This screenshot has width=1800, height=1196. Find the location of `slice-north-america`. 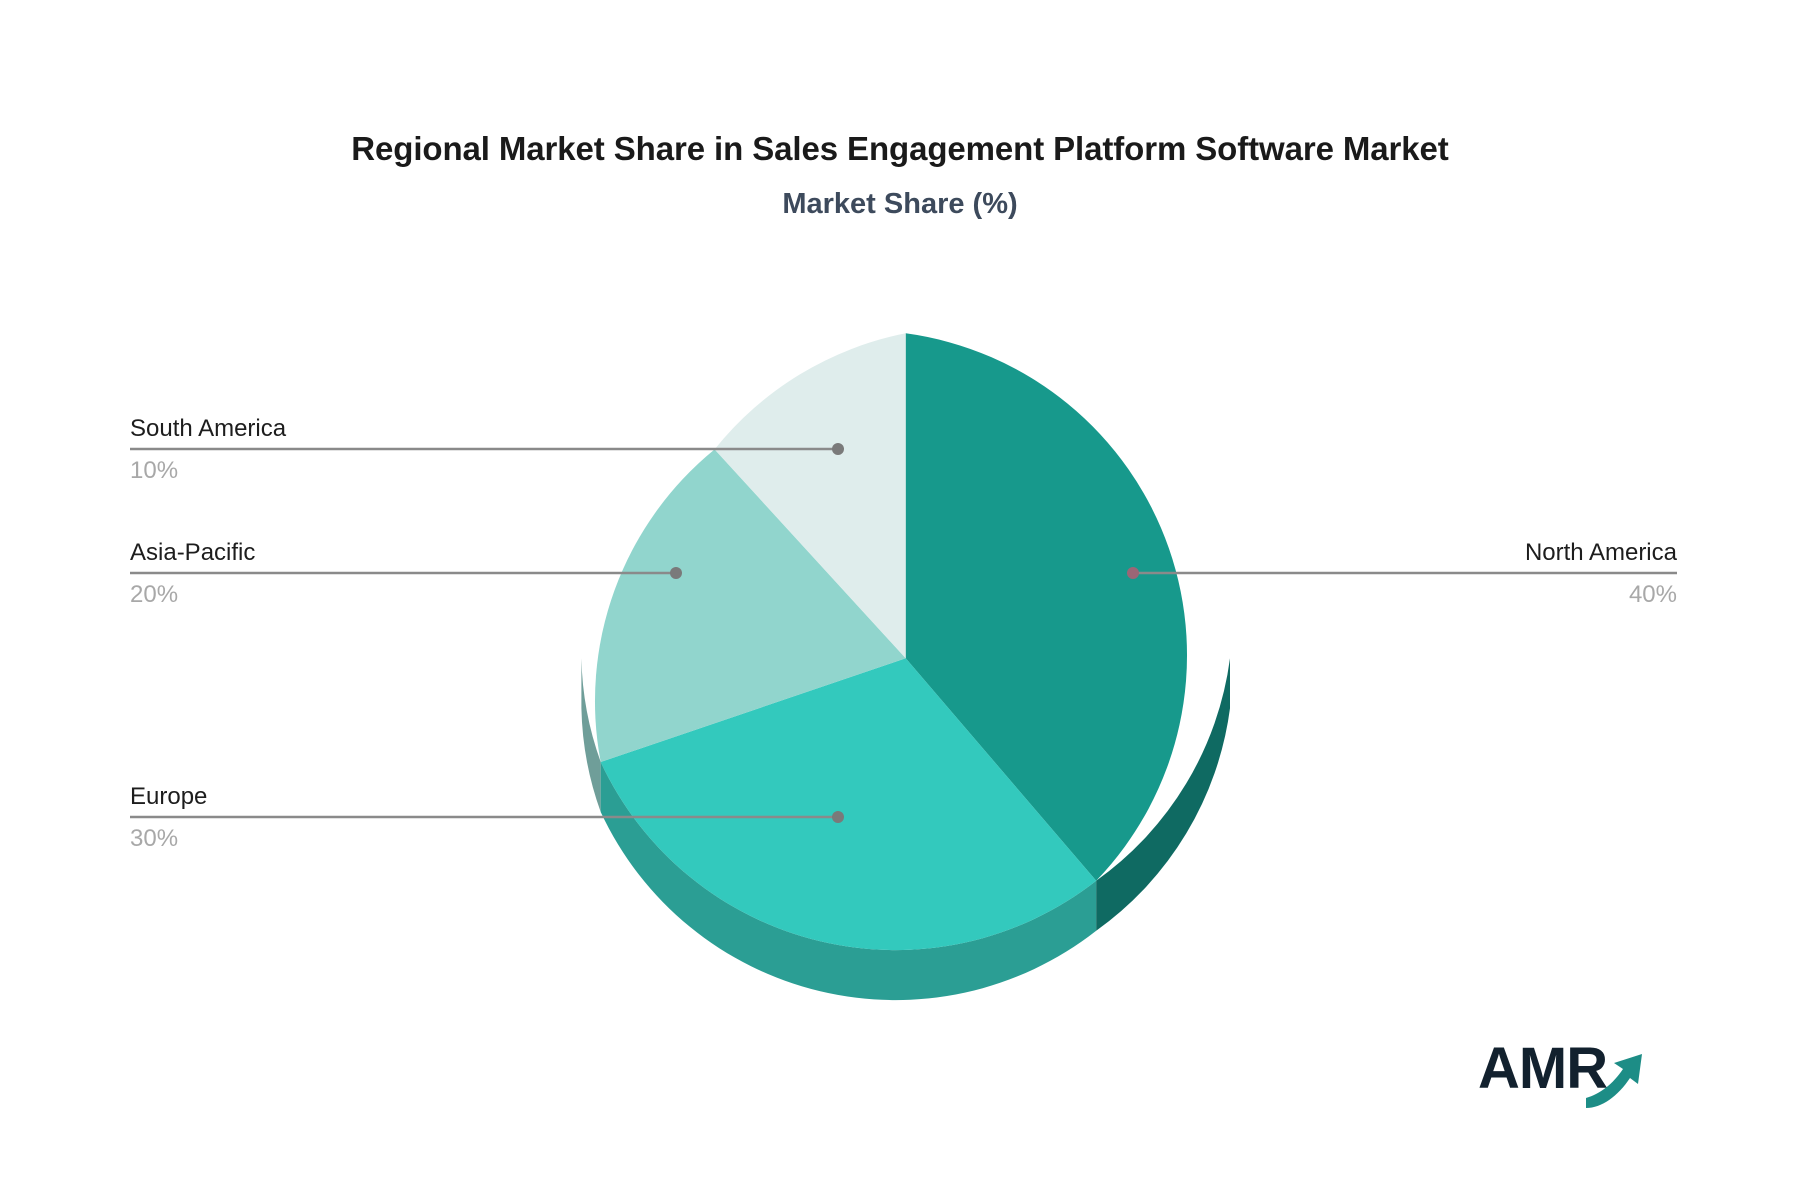

slice-north-america is located at coordinates (1046, 607).